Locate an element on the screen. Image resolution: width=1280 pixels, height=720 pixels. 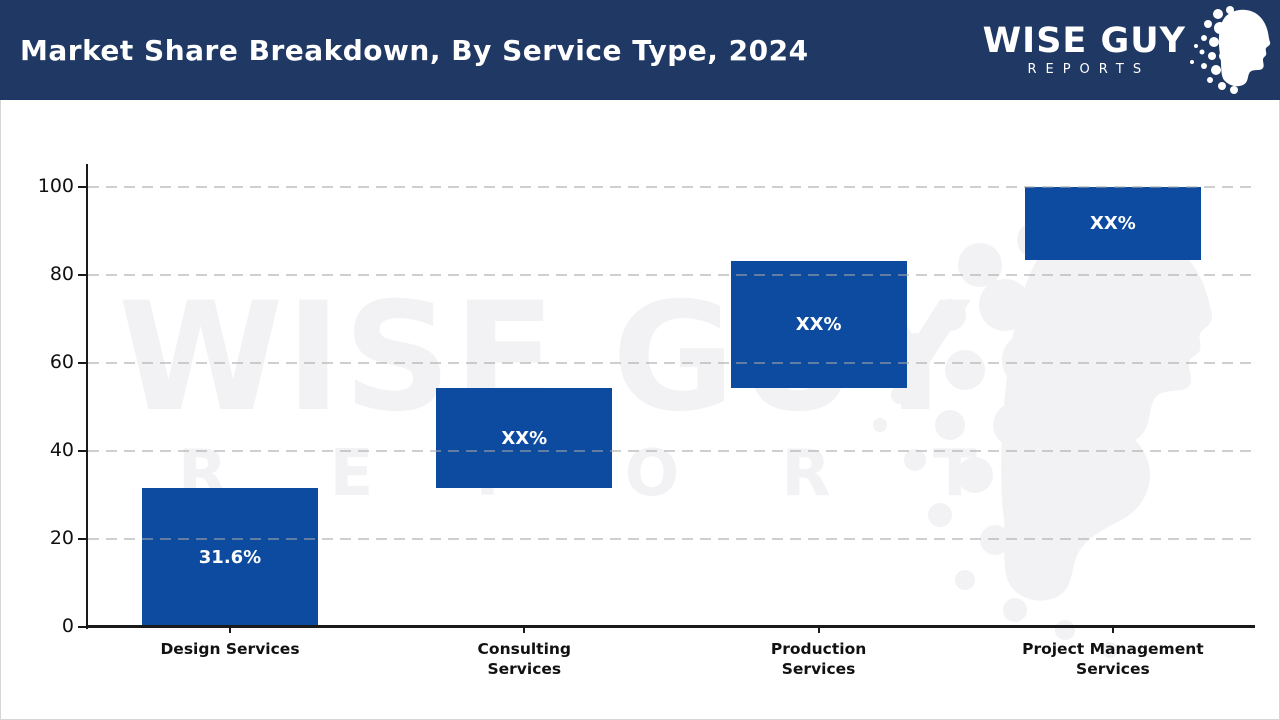
x-tick-label-production-services: Production Services is located at coordinates (818, 659).